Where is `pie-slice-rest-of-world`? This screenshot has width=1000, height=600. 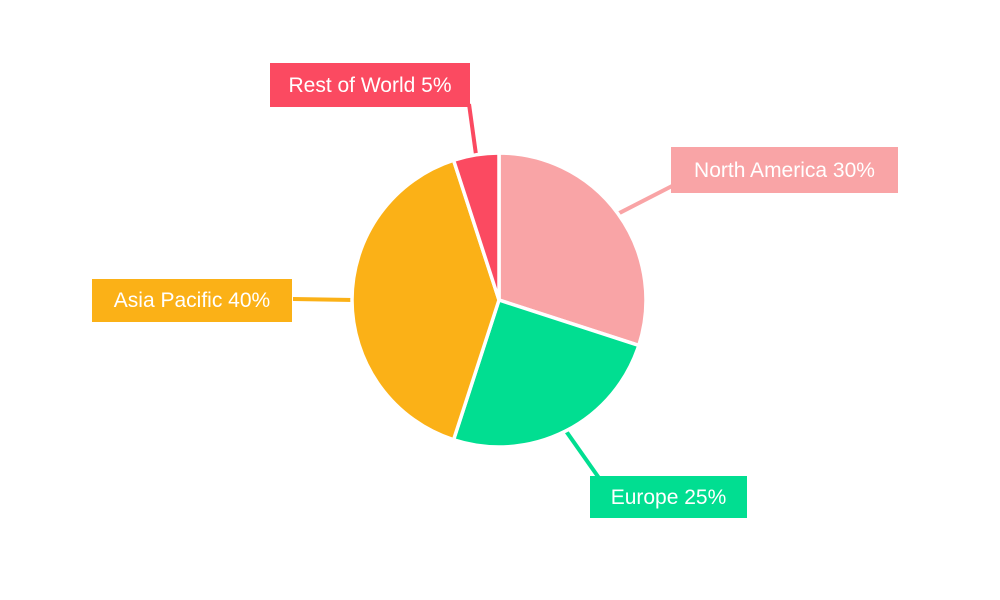 pie-slice-rest-of-world is located at coordinates (476, 226).